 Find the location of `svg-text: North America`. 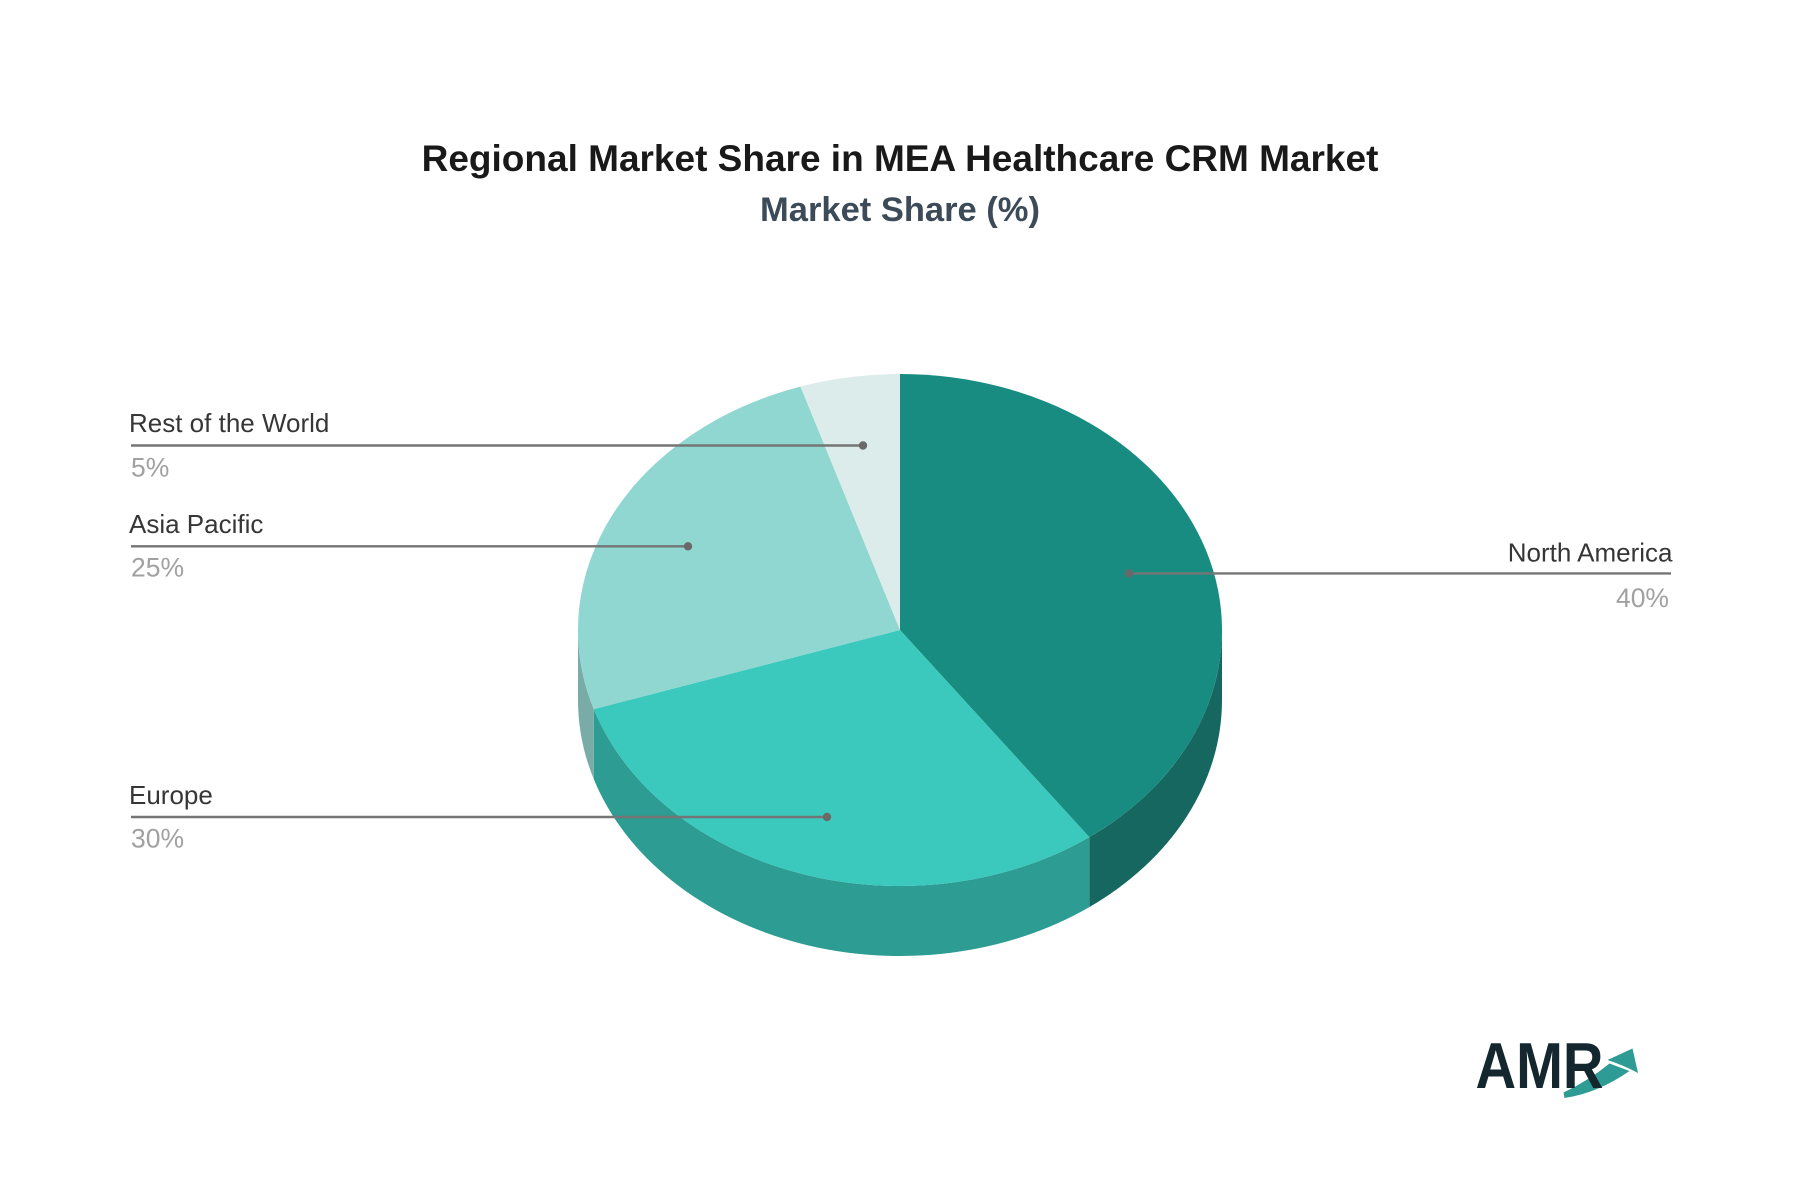

svg-text: North America is located at coordinates (1590, 553).